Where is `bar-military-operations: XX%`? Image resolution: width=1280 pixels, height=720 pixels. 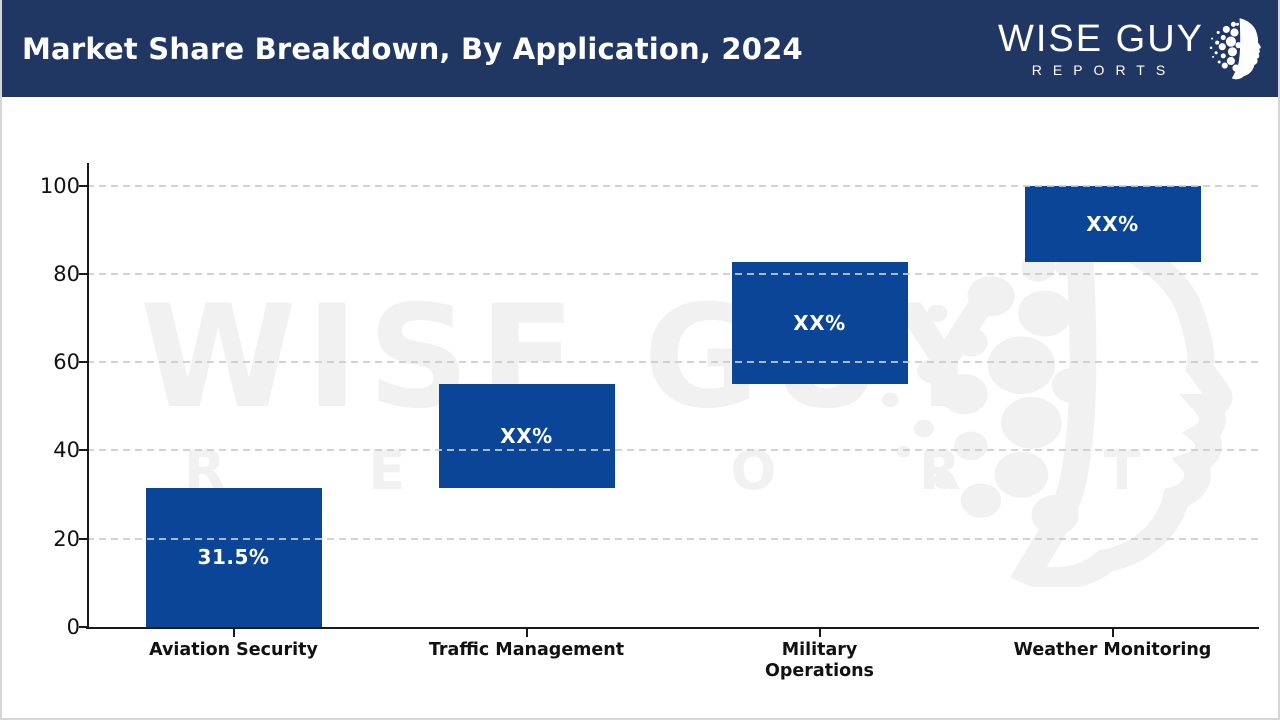
bar-military-operations: XX% is located at coordinates (819, 323).